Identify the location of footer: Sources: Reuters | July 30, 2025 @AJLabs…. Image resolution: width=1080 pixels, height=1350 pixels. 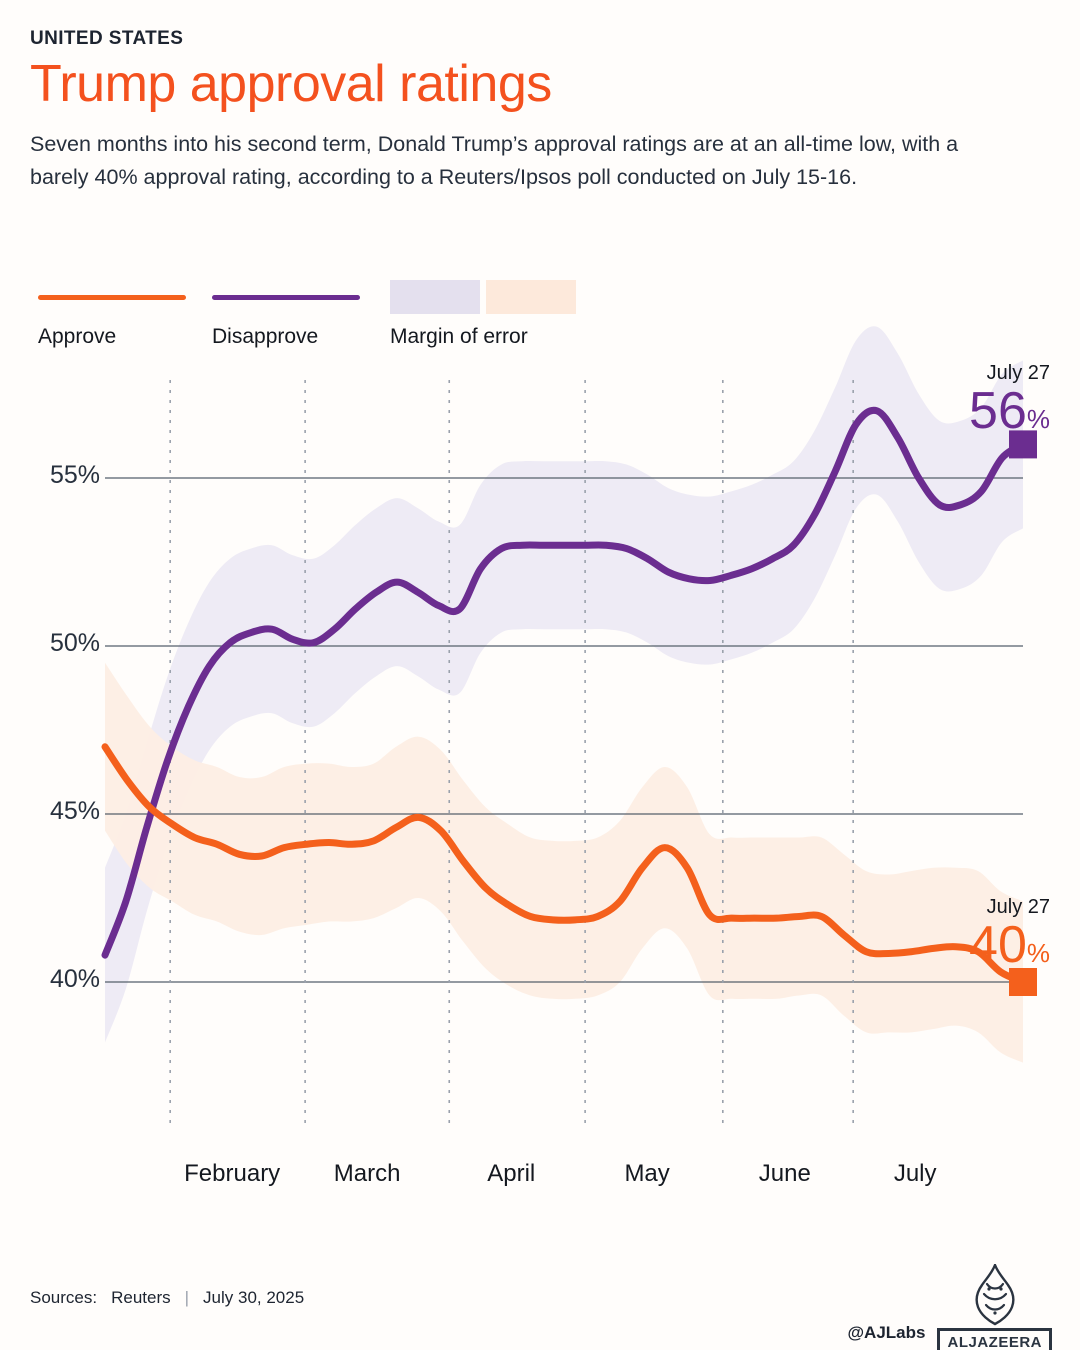
(540, 1304).